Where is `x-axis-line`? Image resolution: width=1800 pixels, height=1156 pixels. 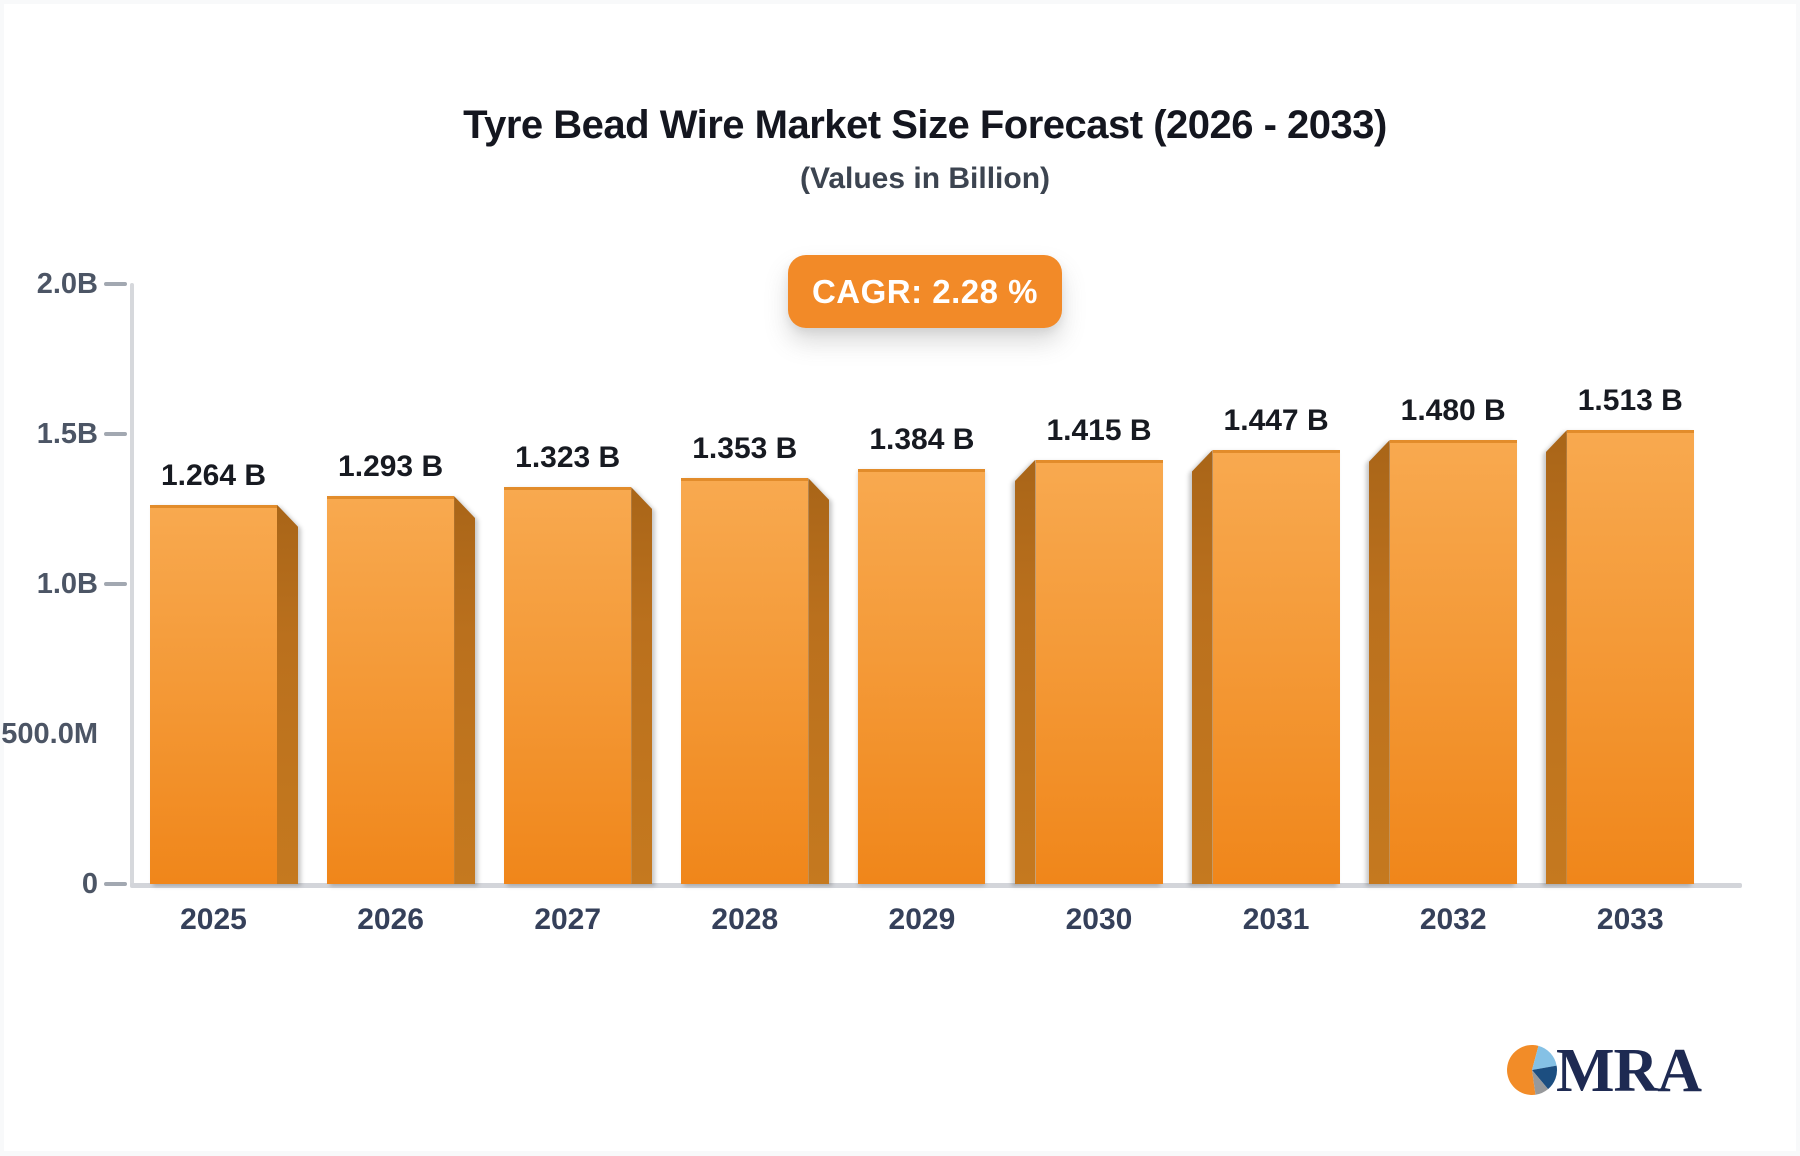
x-axis-line is located at coordinates (936, 885).